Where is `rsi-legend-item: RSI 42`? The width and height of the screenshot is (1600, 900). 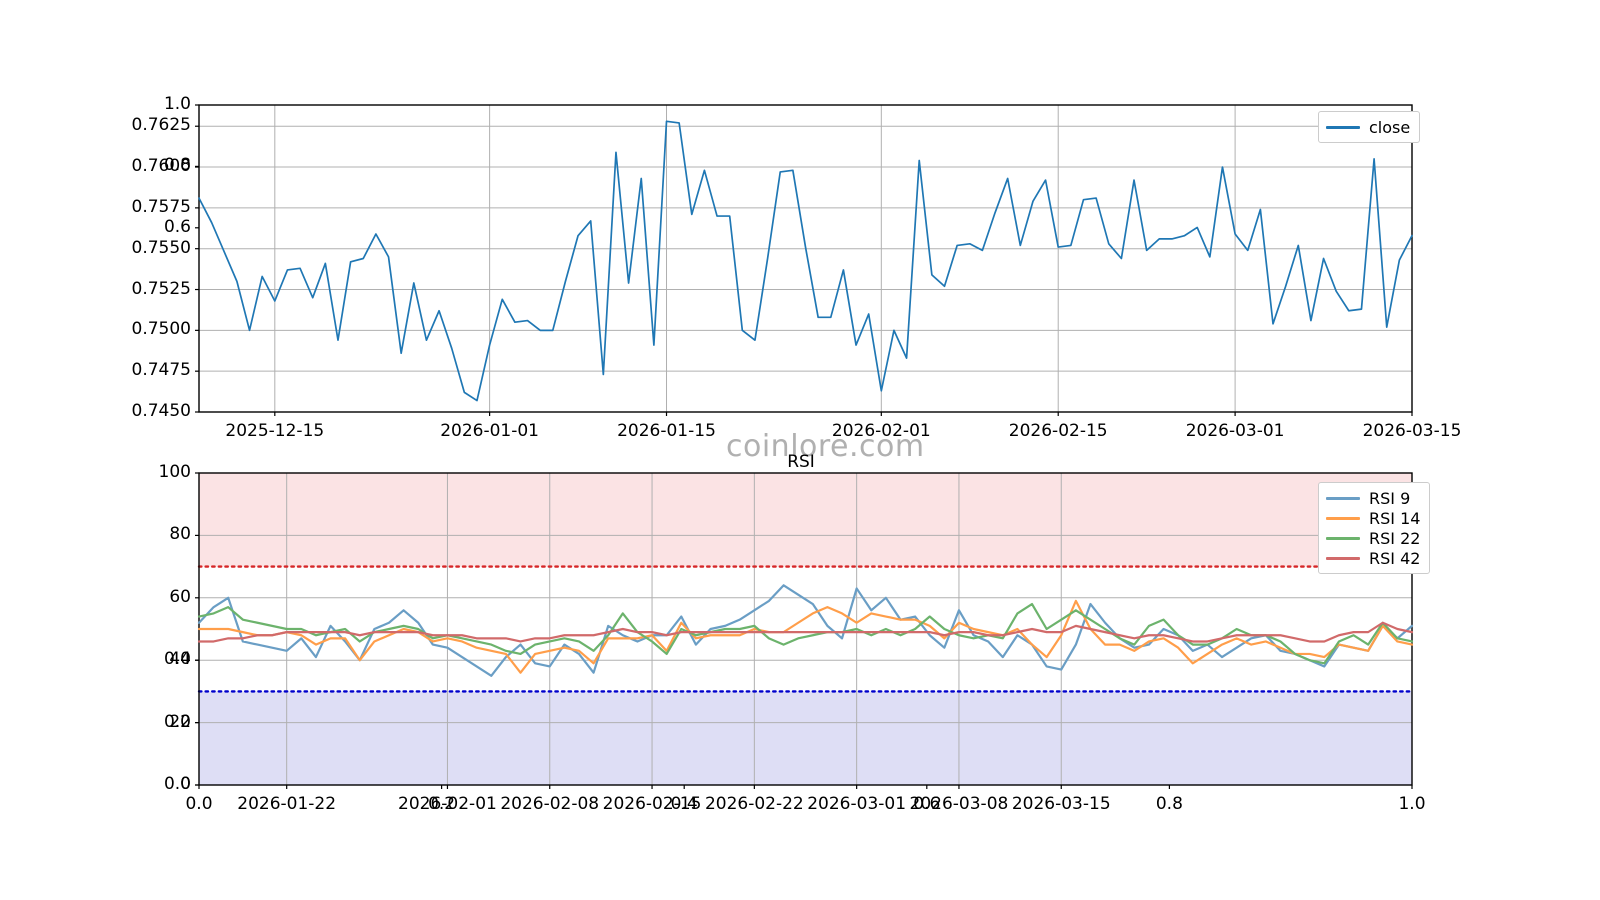 rsi-legend-item: RSI 42 is located at coordinates (1373, 558).